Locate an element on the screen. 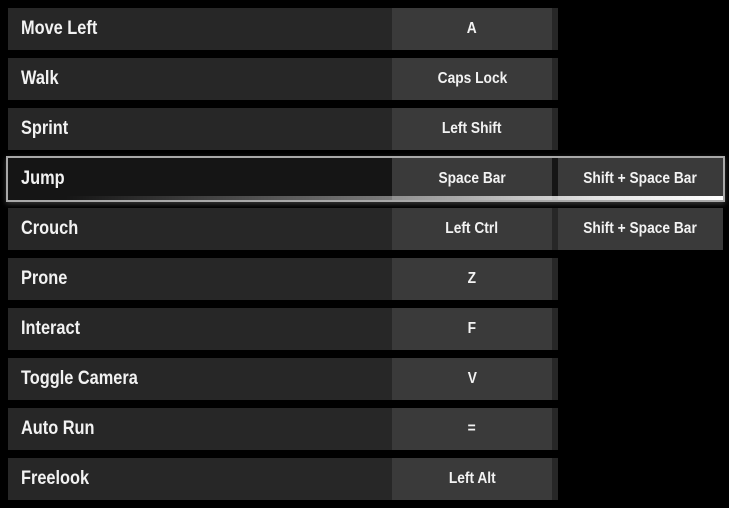 The width and height of the screenshot is (729, 508). primary-binding-button: Caps Lock is located at coordinates (472, 79).